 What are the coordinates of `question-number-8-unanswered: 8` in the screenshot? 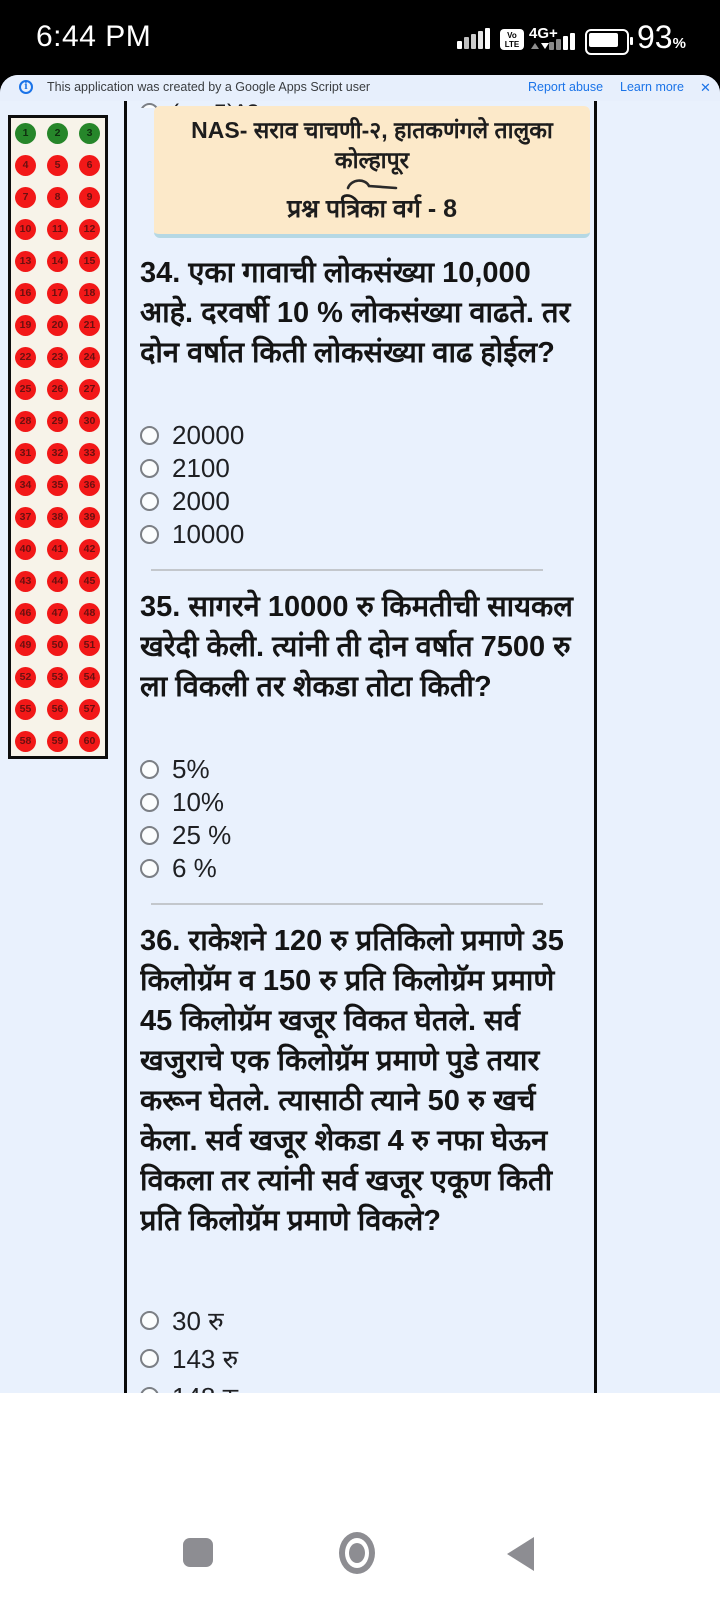 It's located at (57, 197).